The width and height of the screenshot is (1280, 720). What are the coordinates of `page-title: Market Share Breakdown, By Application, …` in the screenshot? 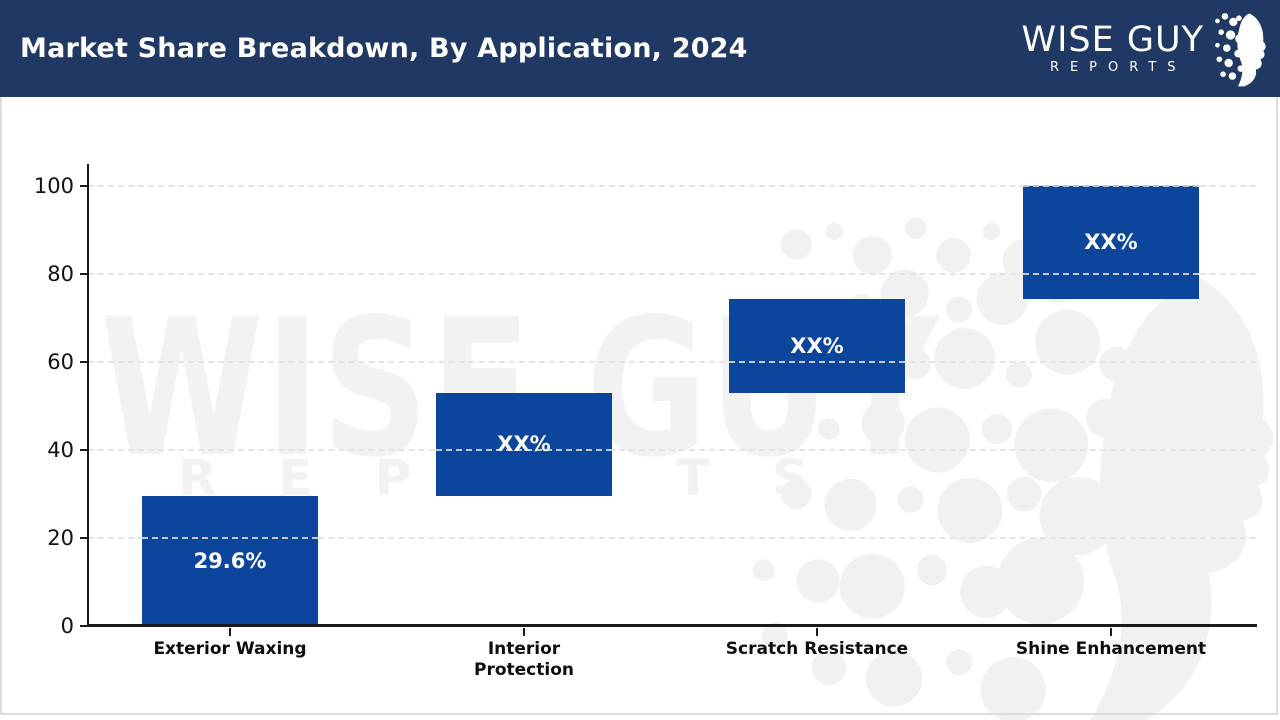 It's located at (384, 48).